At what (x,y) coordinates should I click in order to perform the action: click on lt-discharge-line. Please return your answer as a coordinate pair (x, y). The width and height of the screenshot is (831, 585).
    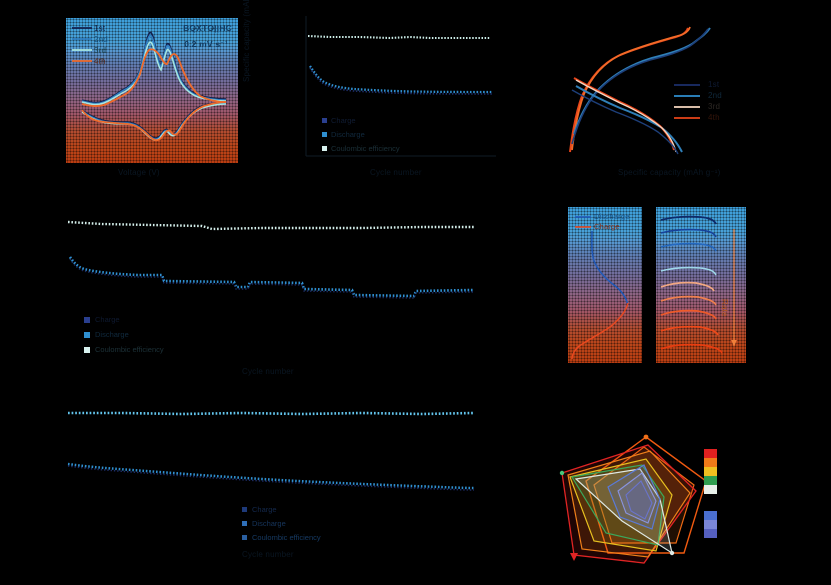
    Looking at the image, I should click on (271, 476).